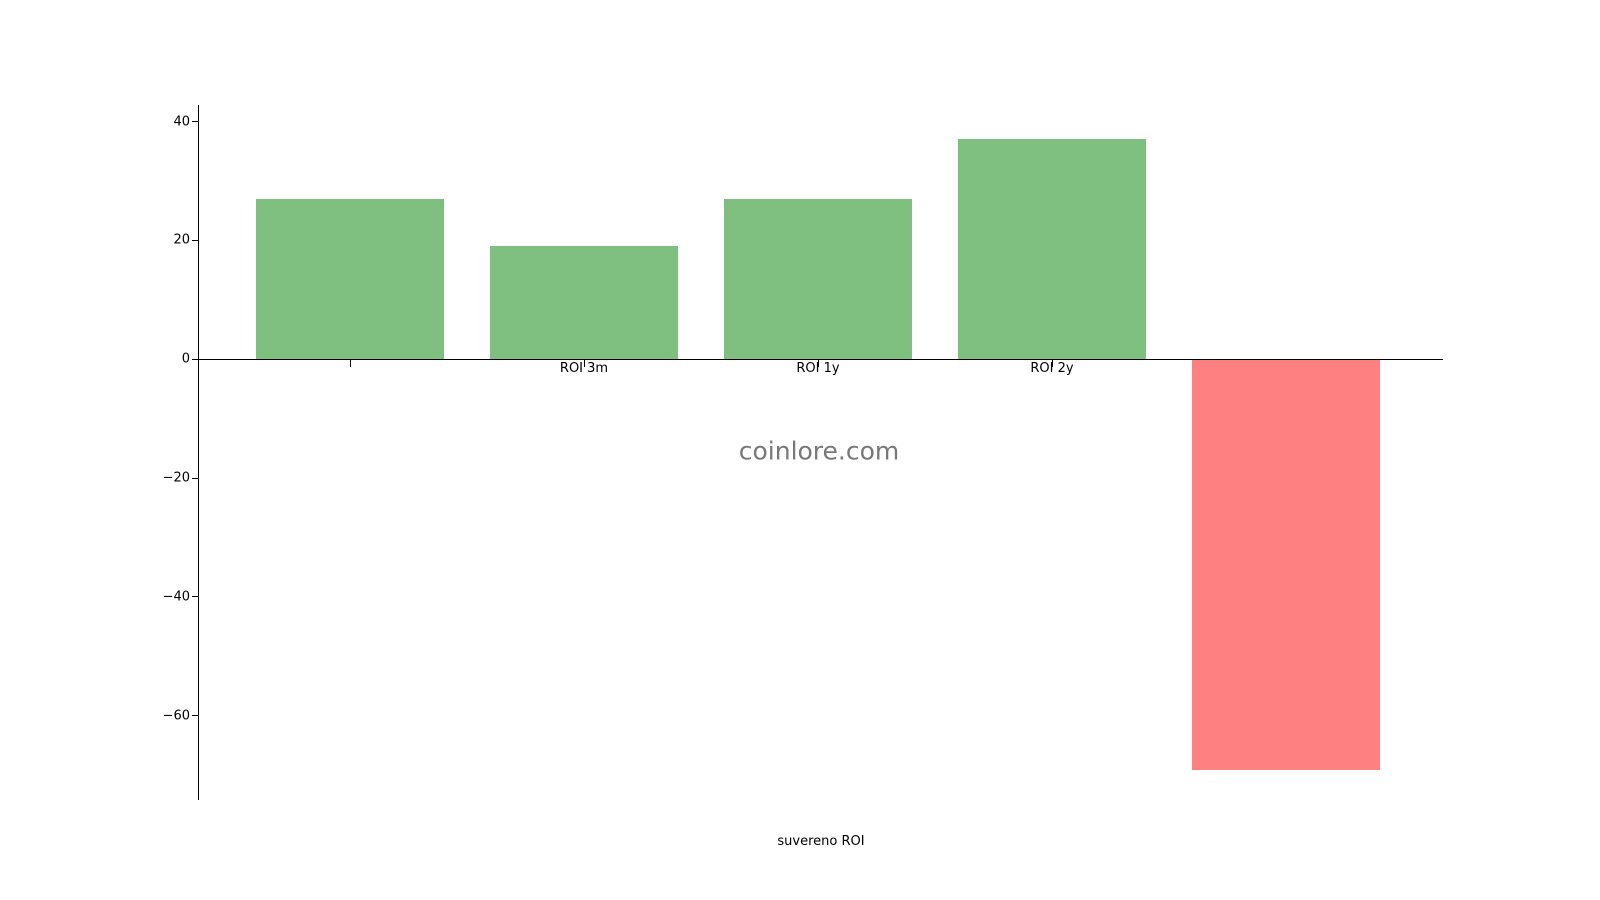  I want to click on y-tick-label: 0, so click(185, 359).